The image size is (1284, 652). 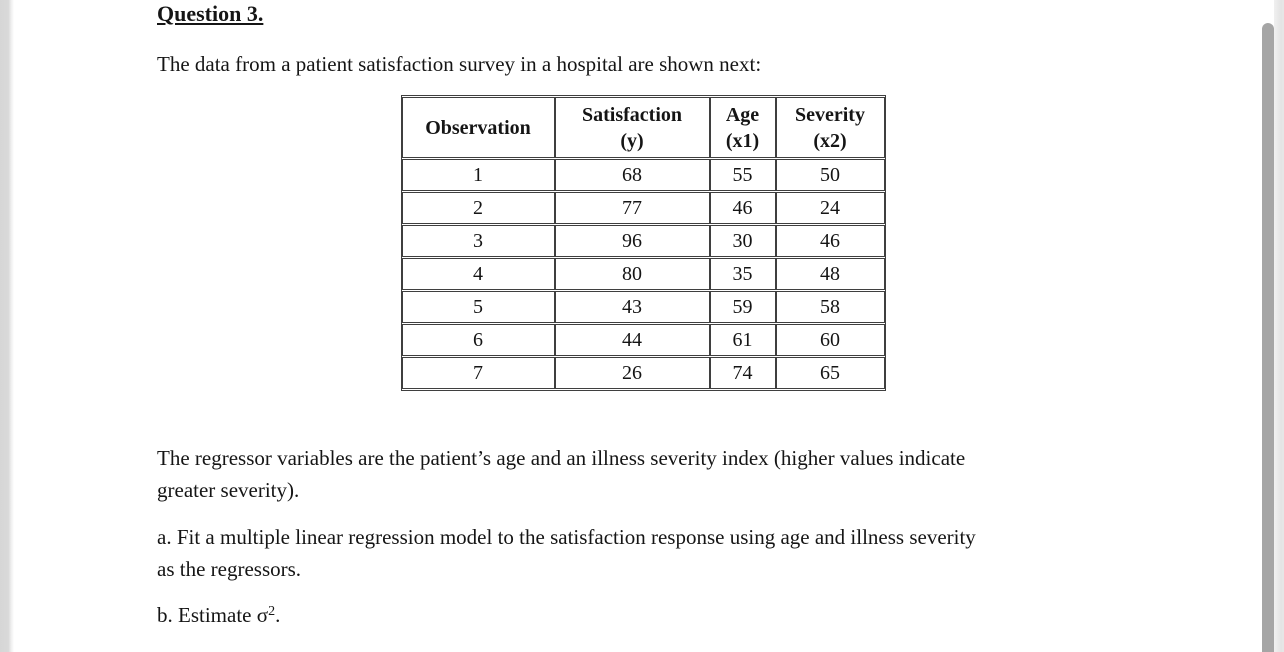 What do you see at coordinates (632, 340) in the screenshot?
I see `cell-satisfaction: 44` at bounding box center [632, 340].